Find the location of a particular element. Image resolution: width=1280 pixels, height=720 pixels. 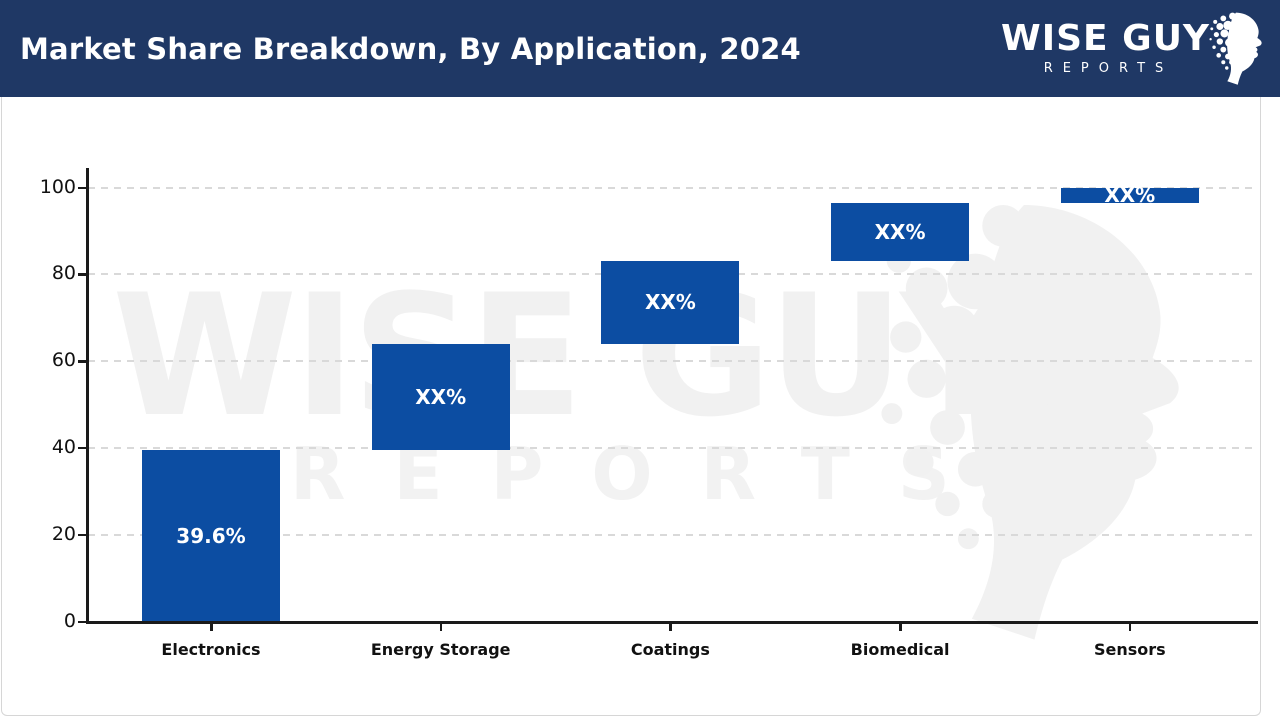

y-axis-line is located at coordinates (87, 395).